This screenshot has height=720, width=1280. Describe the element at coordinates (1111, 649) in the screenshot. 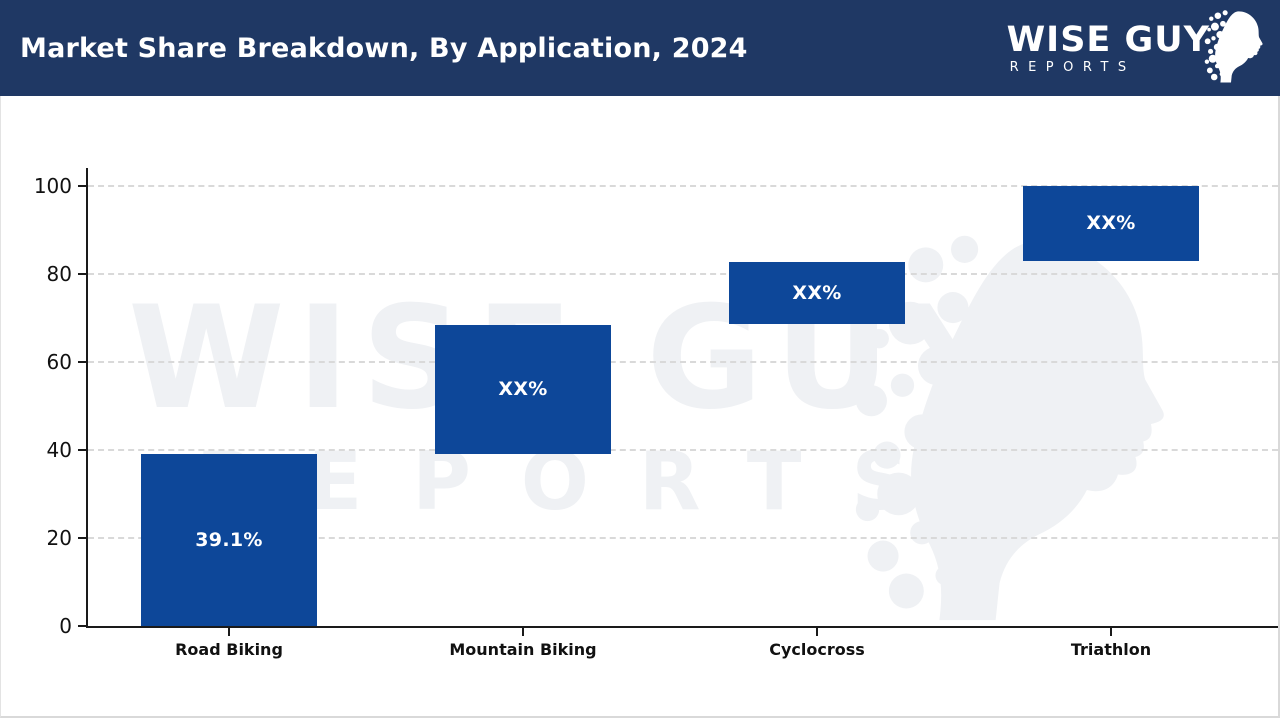

I see `x-tick-label: Triathlon` at that location.